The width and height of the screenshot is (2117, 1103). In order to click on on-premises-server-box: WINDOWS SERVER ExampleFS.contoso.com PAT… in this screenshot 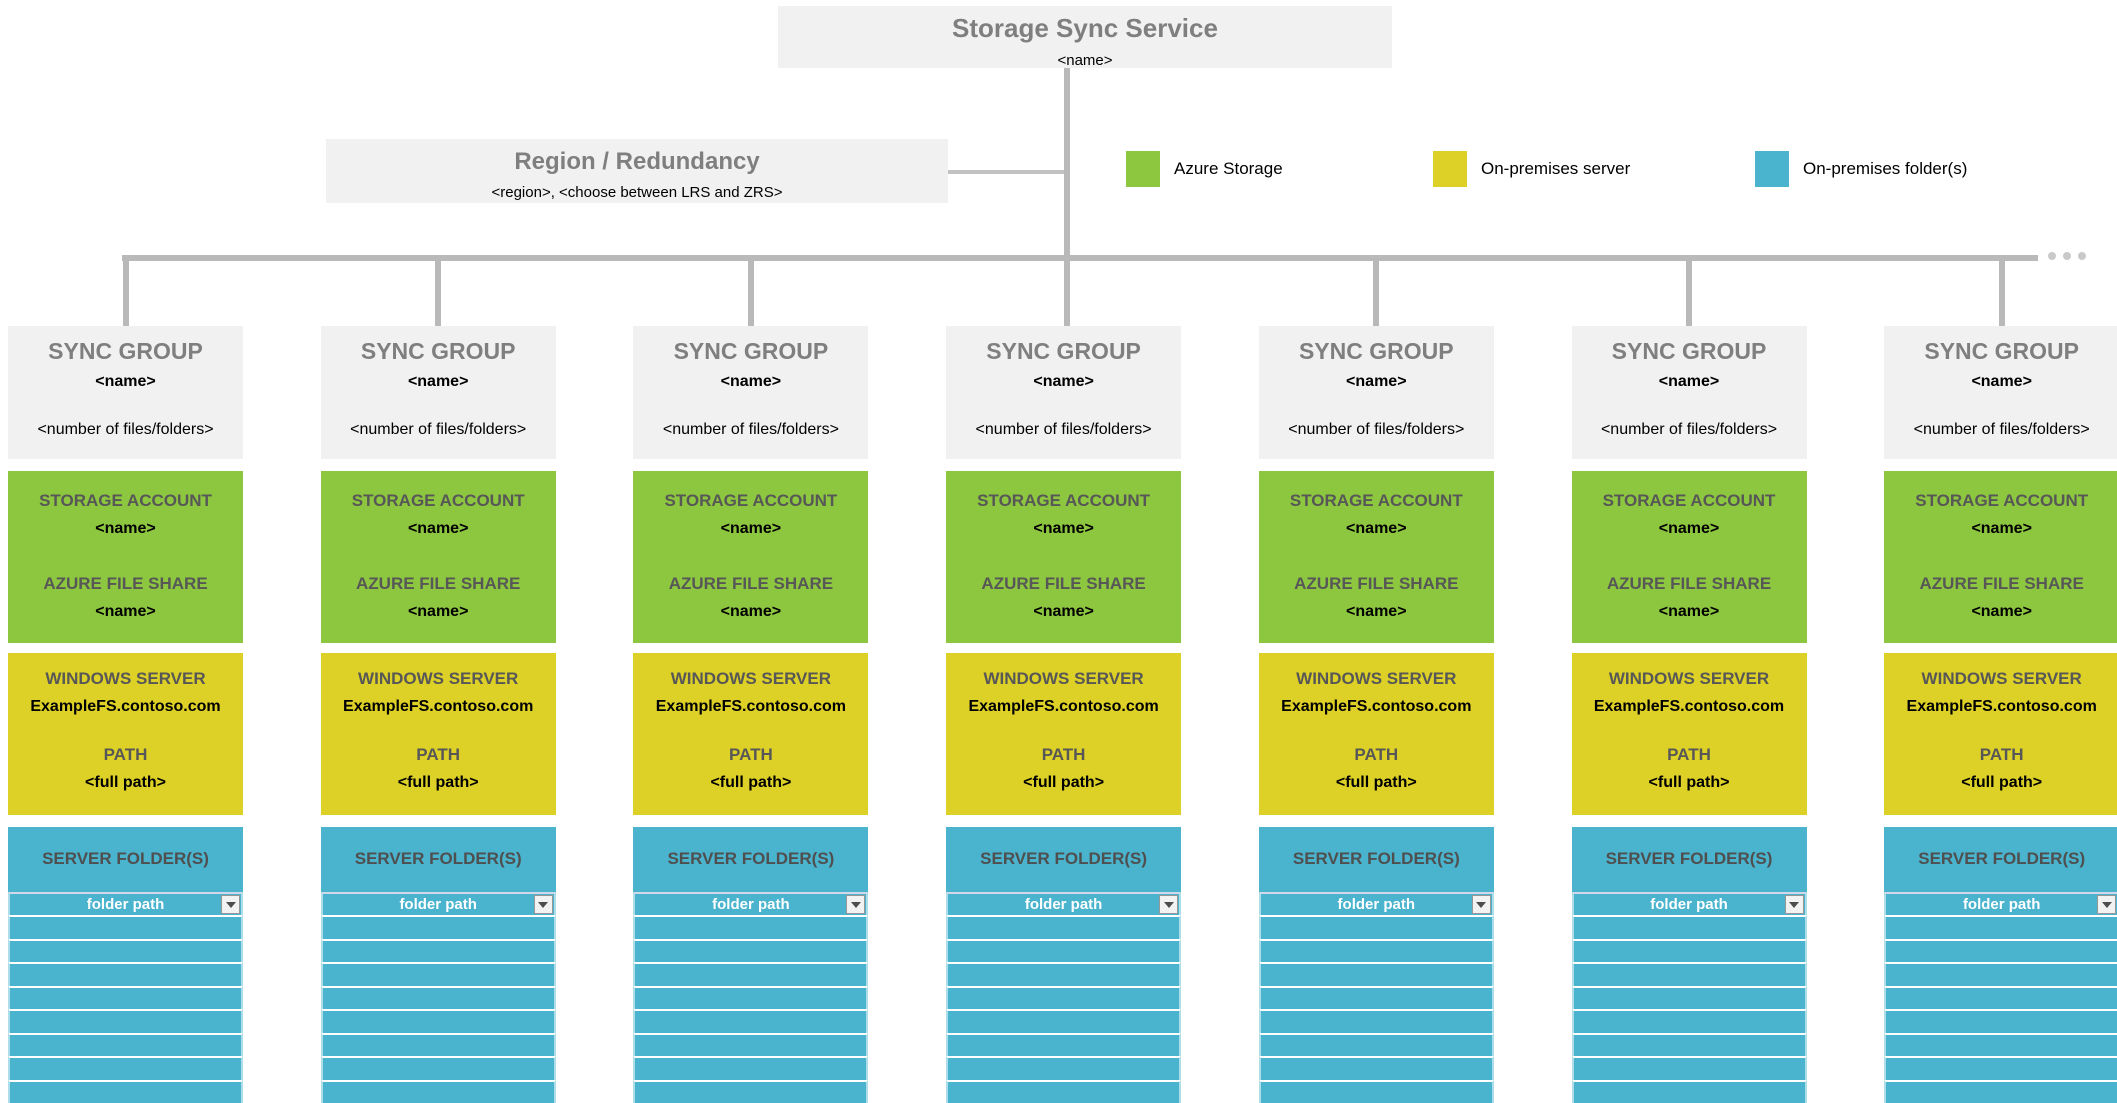, I will do `click(1376, 734)`.